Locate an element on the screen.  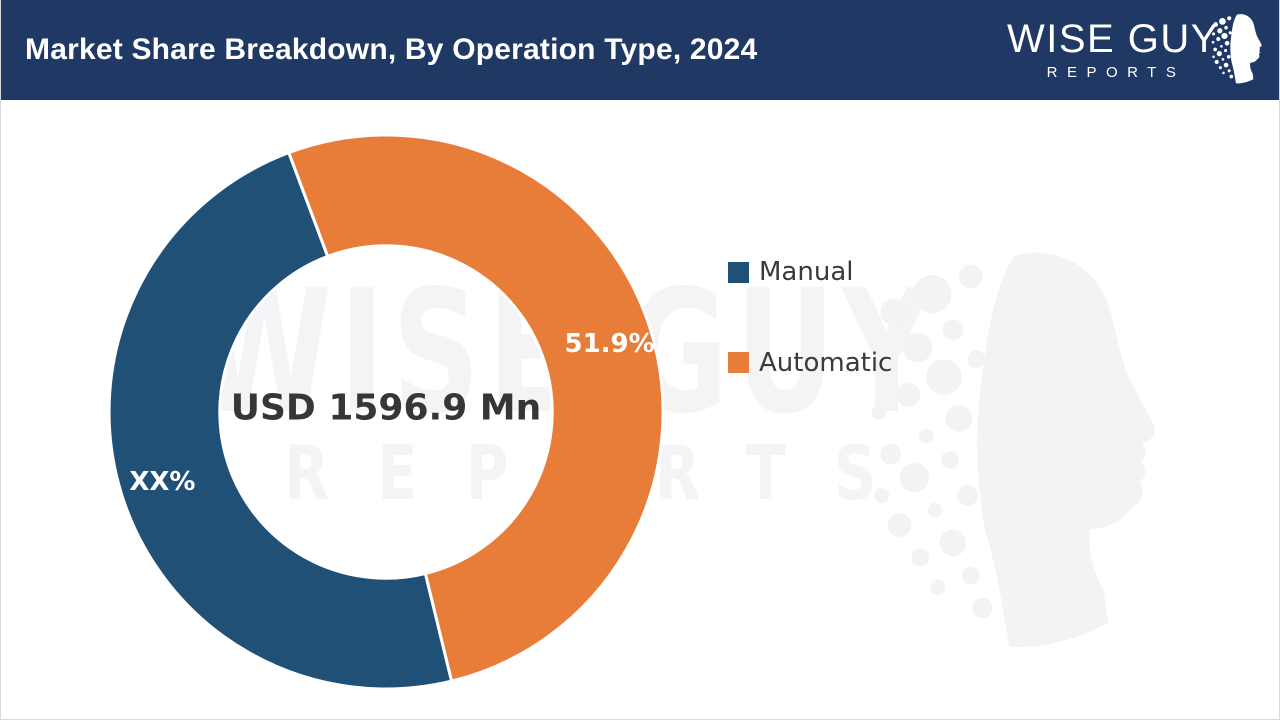
logo-wordmark: WISE GUY is located at coordinates (1112, 39).